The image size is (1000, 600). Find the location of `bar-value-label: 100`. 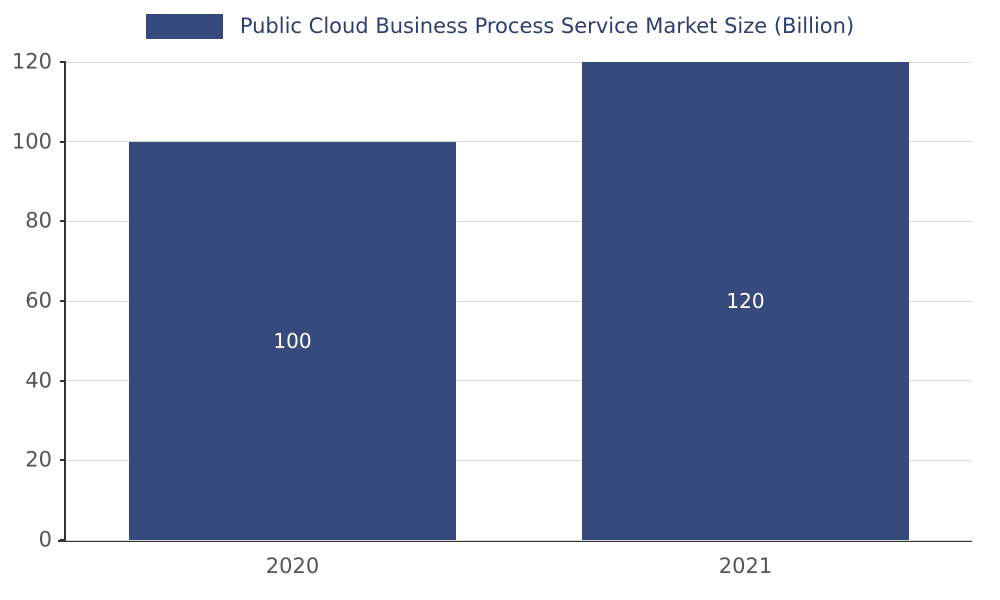

bar-value-label: 100 is located at coordinates (292, 340).